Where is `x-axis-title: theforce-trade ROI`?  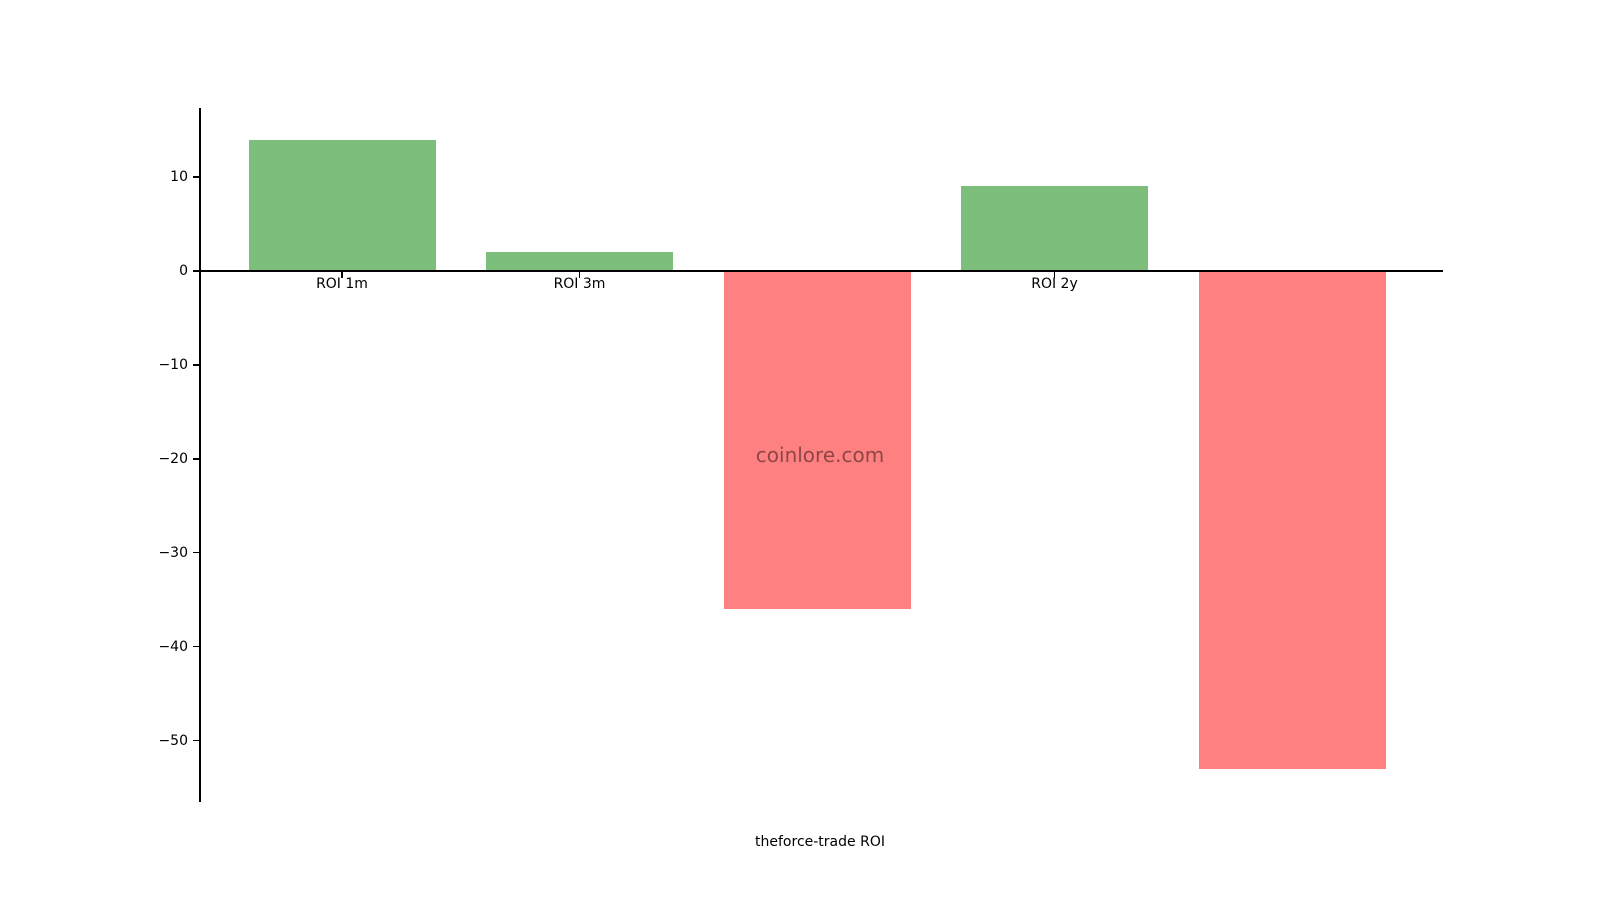 x-axis-title: theforce-trade ROI is located at coordinates (820, 842).